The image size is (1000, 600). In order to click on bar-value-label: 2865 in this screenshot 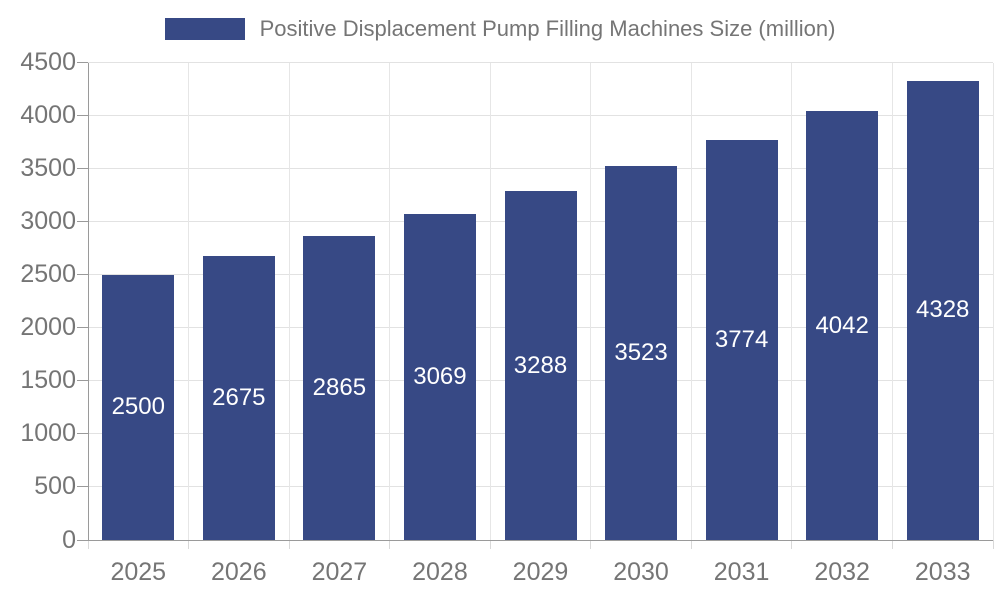, I will do `click(339, 387)`.